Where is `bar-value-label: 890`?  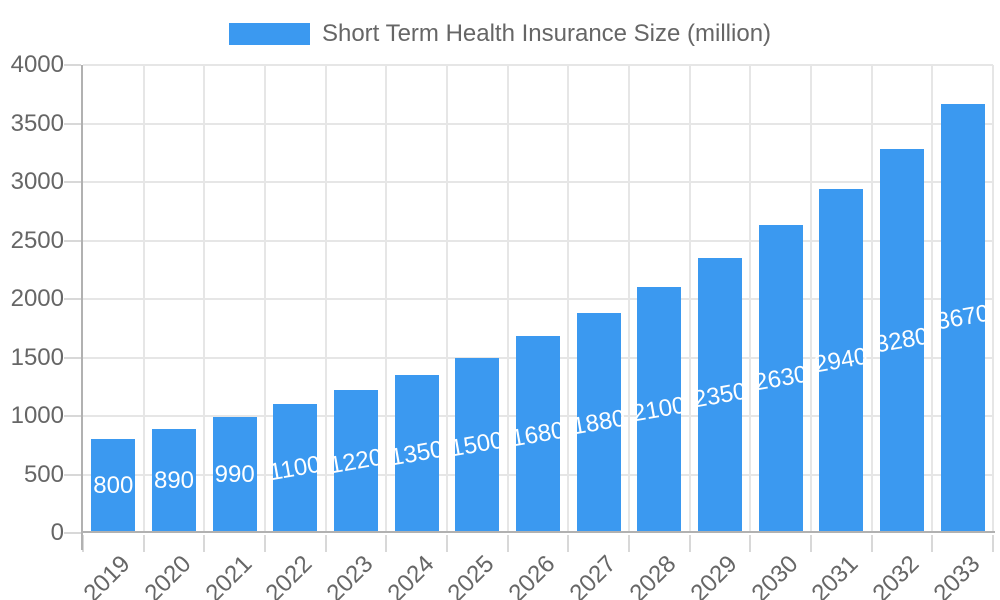 bar-value-label: 890 is located at coordinates (174, 480).